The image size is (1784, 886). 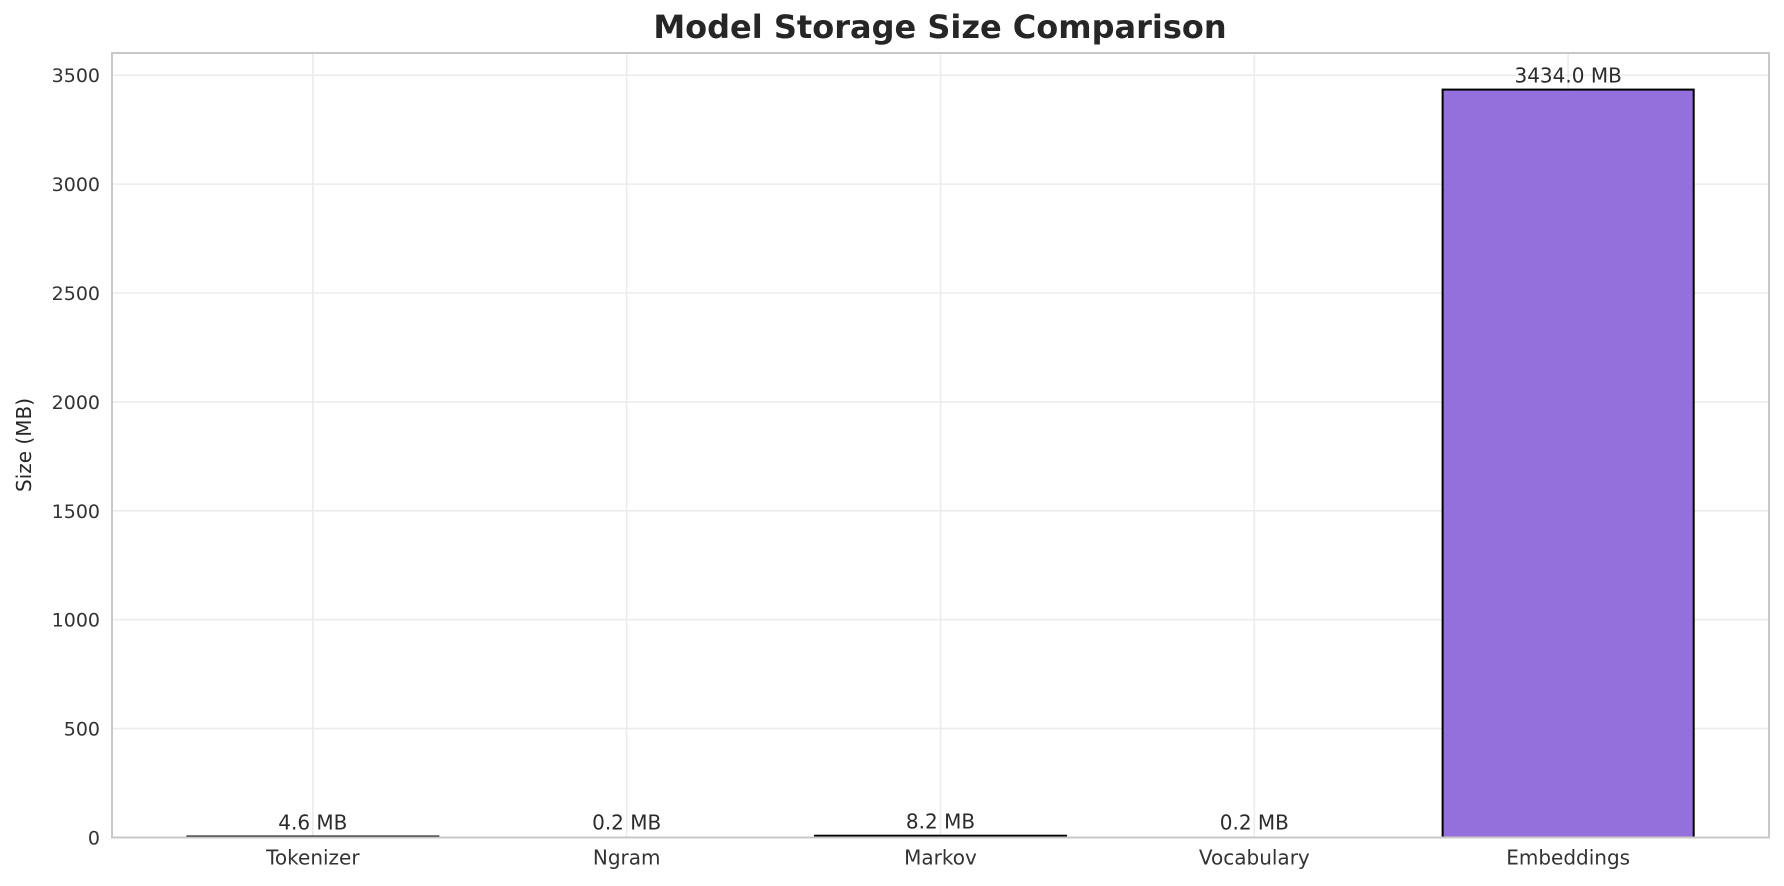 I want to click on x-tick-label-tokenizer: Tokenizer, so click(x=312, y=858).